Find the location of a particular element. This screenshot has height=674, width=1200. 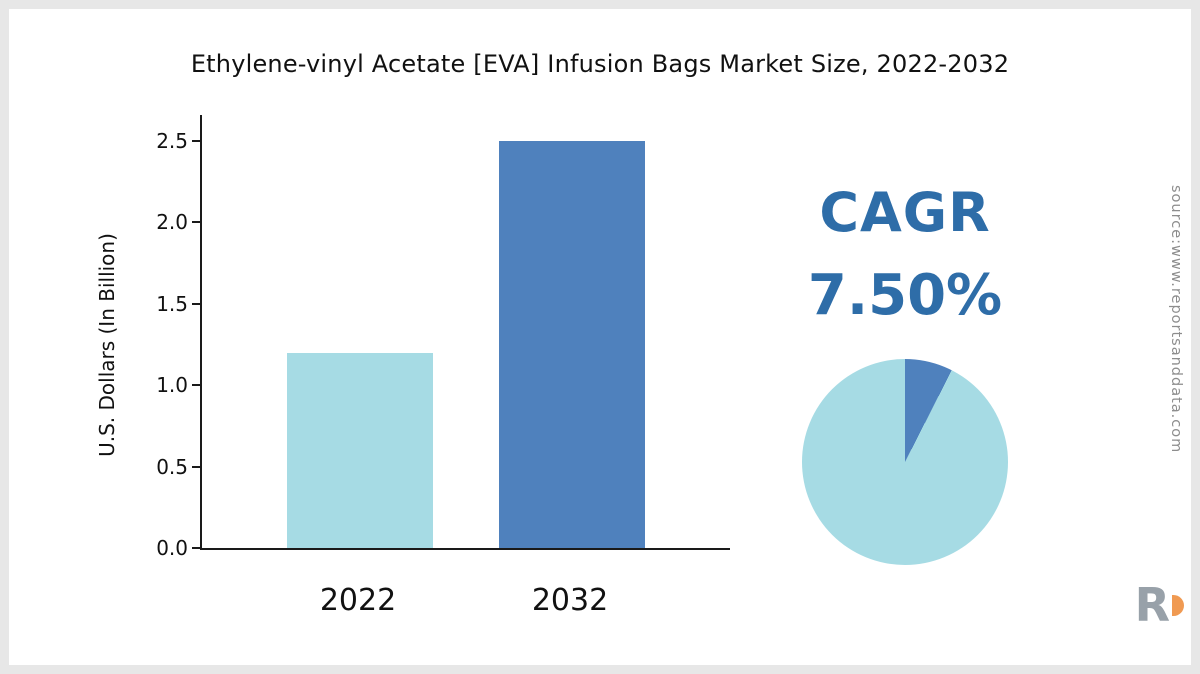

y-axis-label: U.S. Dollars (In Billion) is located at coordinates (107, 345).